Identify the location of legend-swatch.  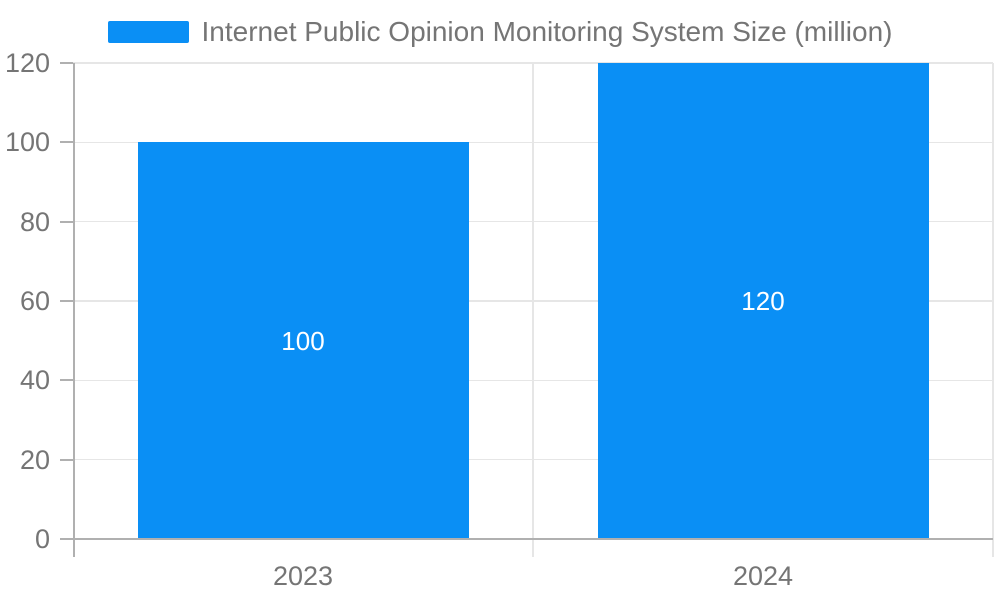
(148, 32).